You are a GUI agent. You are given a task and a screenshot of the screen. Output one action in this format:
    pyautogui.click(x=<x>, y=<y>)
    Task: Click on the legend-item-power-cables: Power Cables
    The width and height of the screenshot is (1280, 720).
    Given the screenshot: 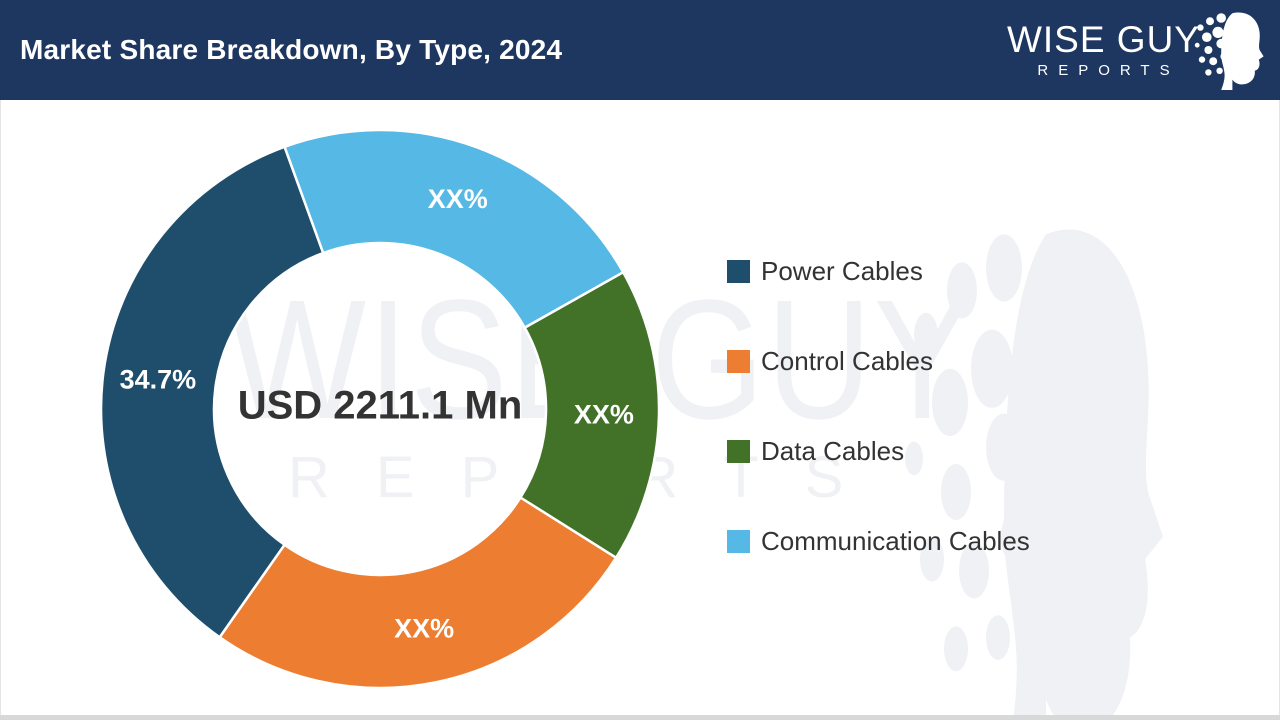 What is the action you would take?
    pyautogui.click(x=878, y=271)
    